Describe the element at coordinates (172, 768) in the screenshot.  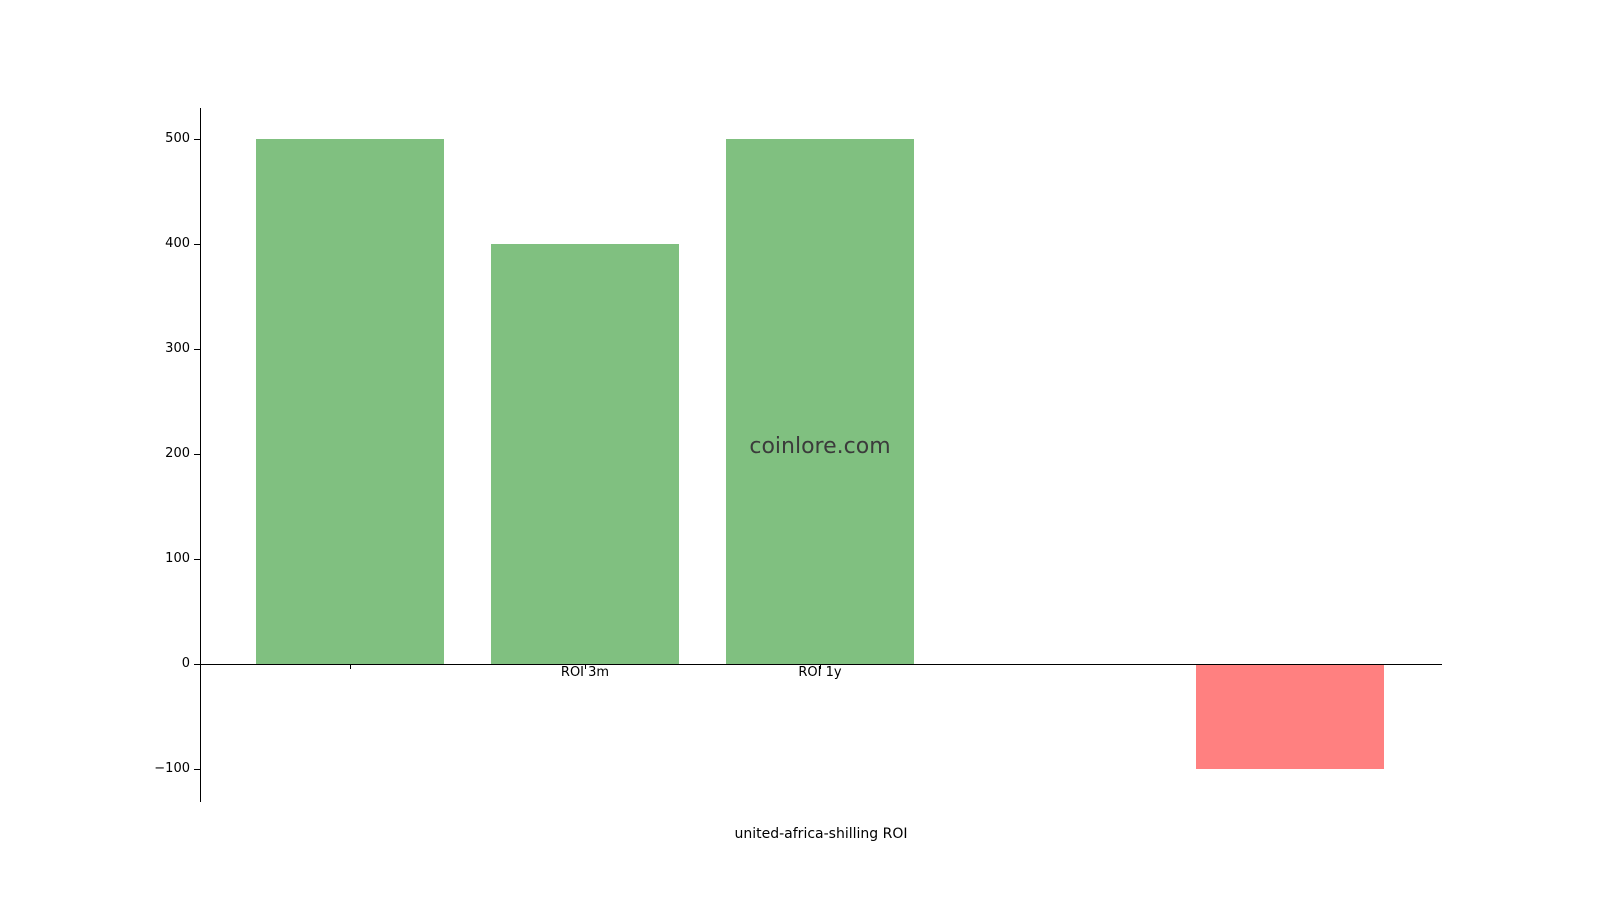
I see `y-tick-label: −100` at that location.